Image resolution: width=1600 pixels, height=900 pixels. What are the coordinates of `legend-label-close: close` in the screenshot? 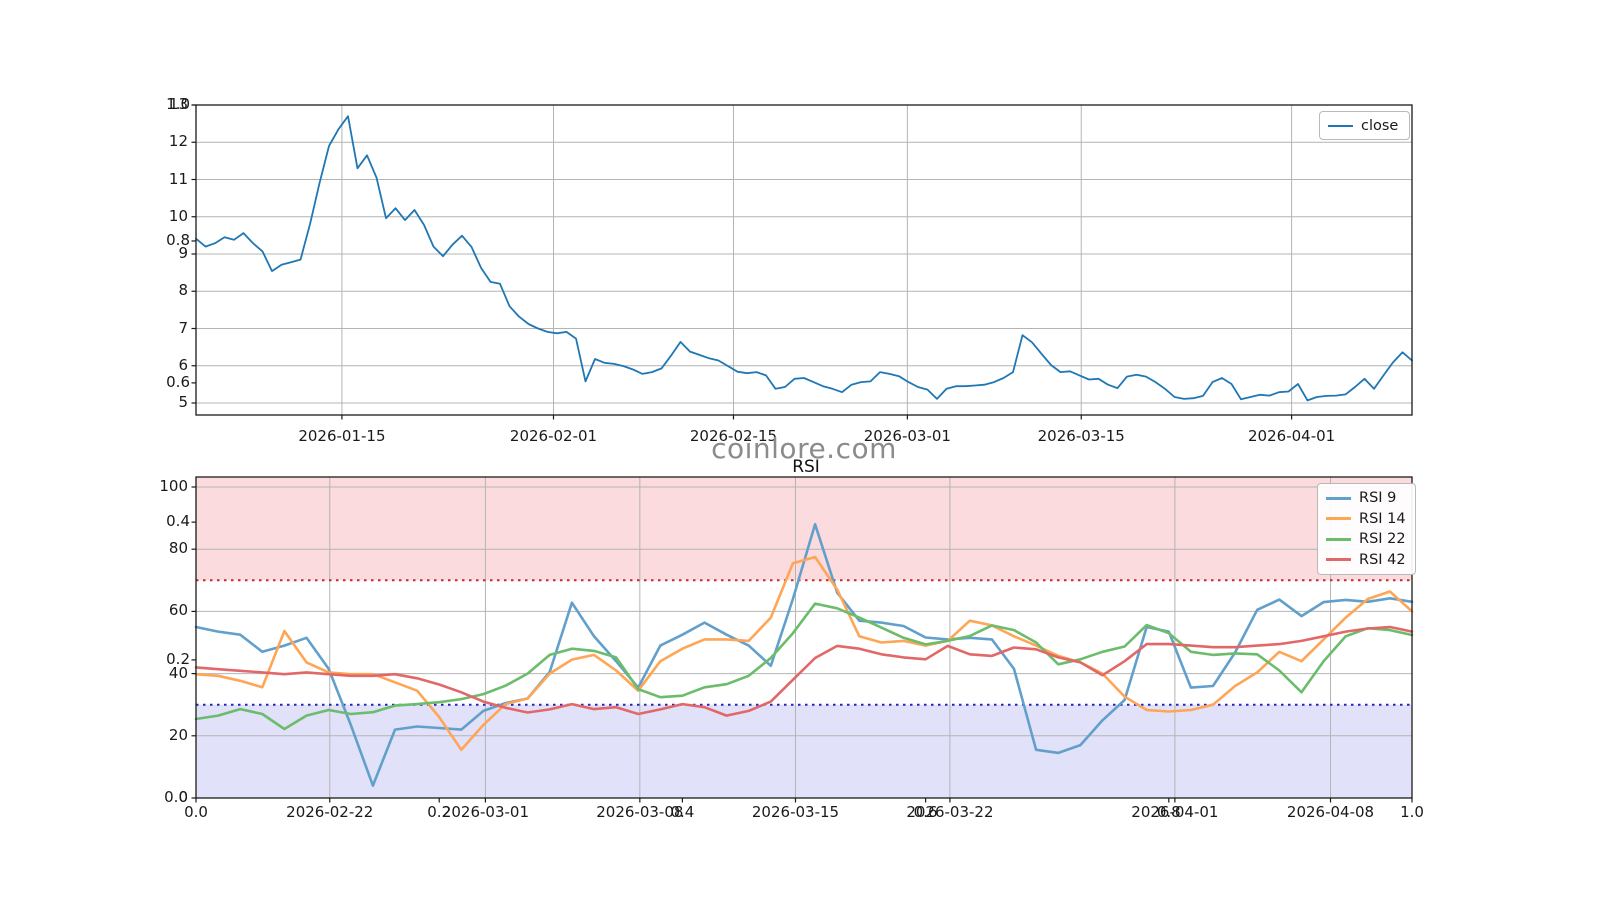 It's located at (1380, 125).